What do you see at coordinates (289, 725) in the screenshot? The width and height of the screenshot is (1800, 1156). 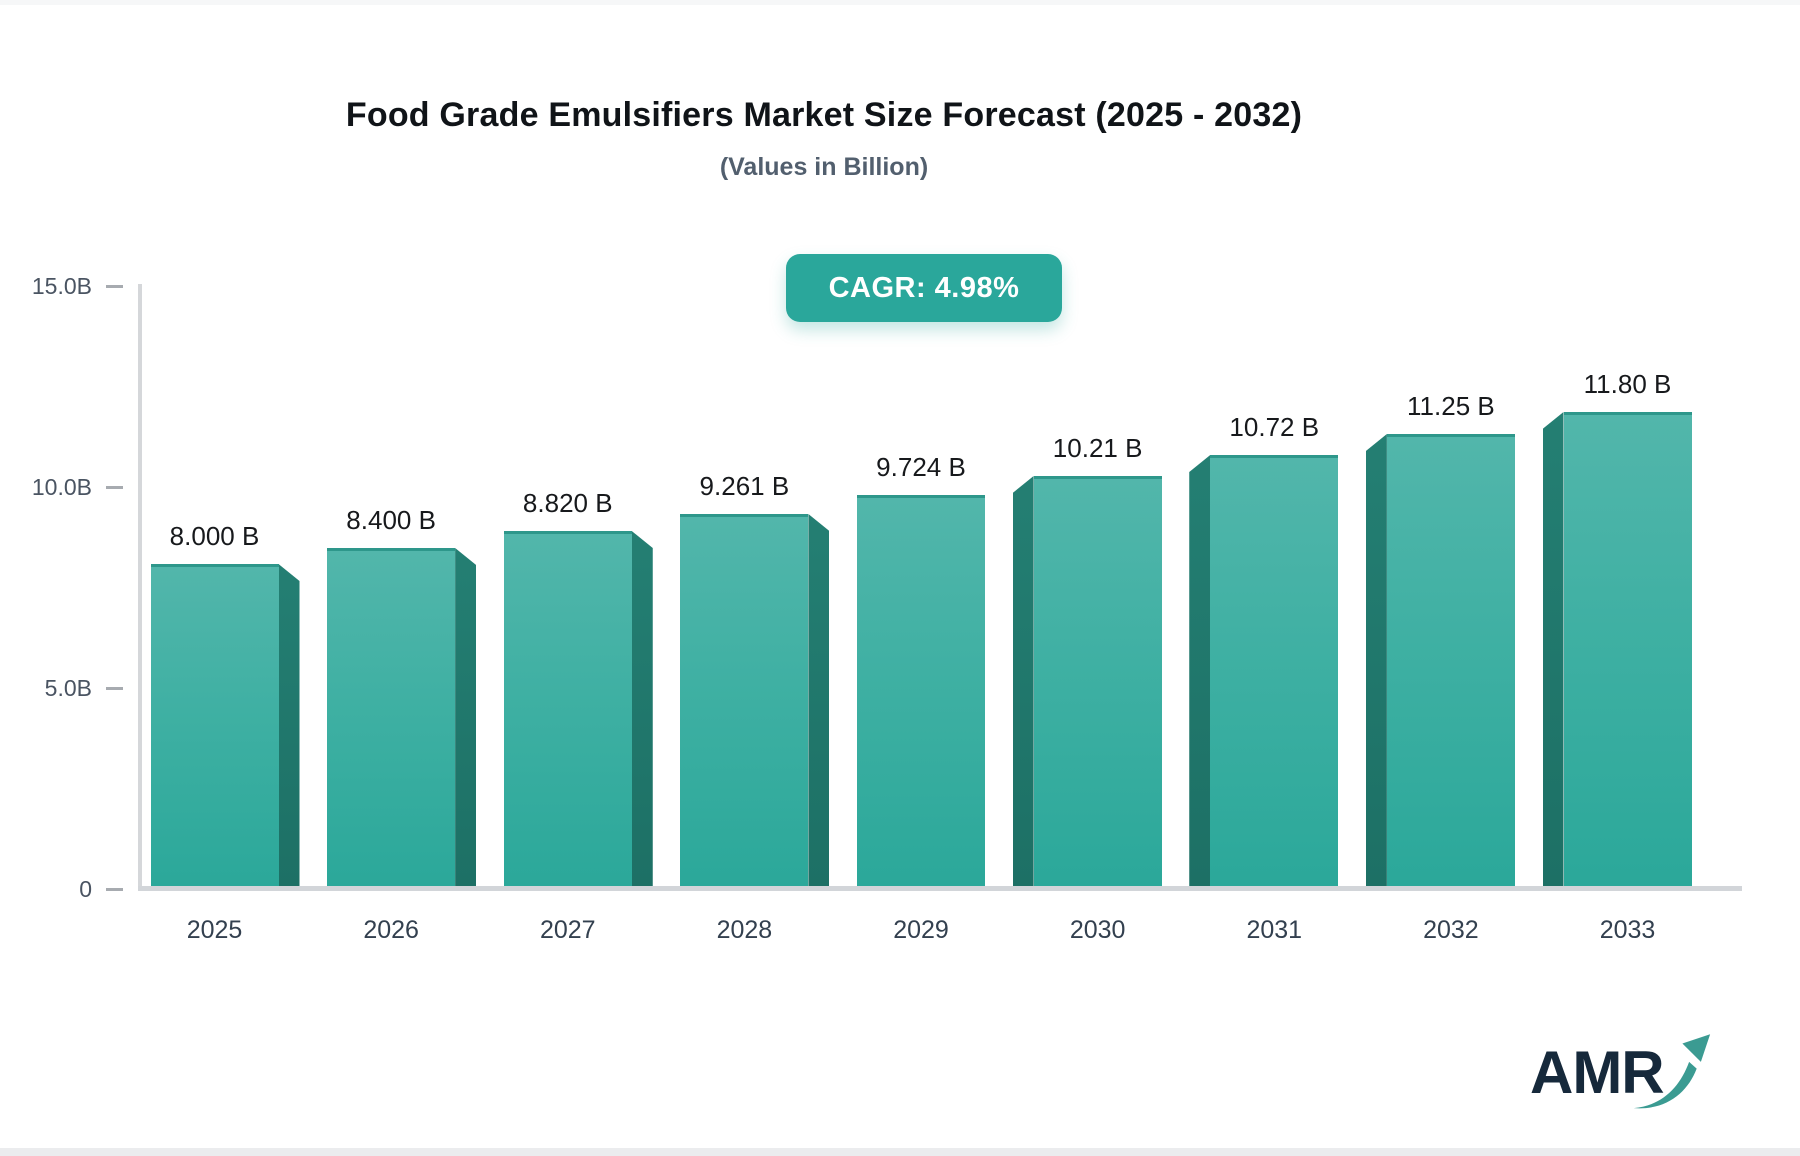 I see `bar-side-2025` at bounding box center [289, 725].